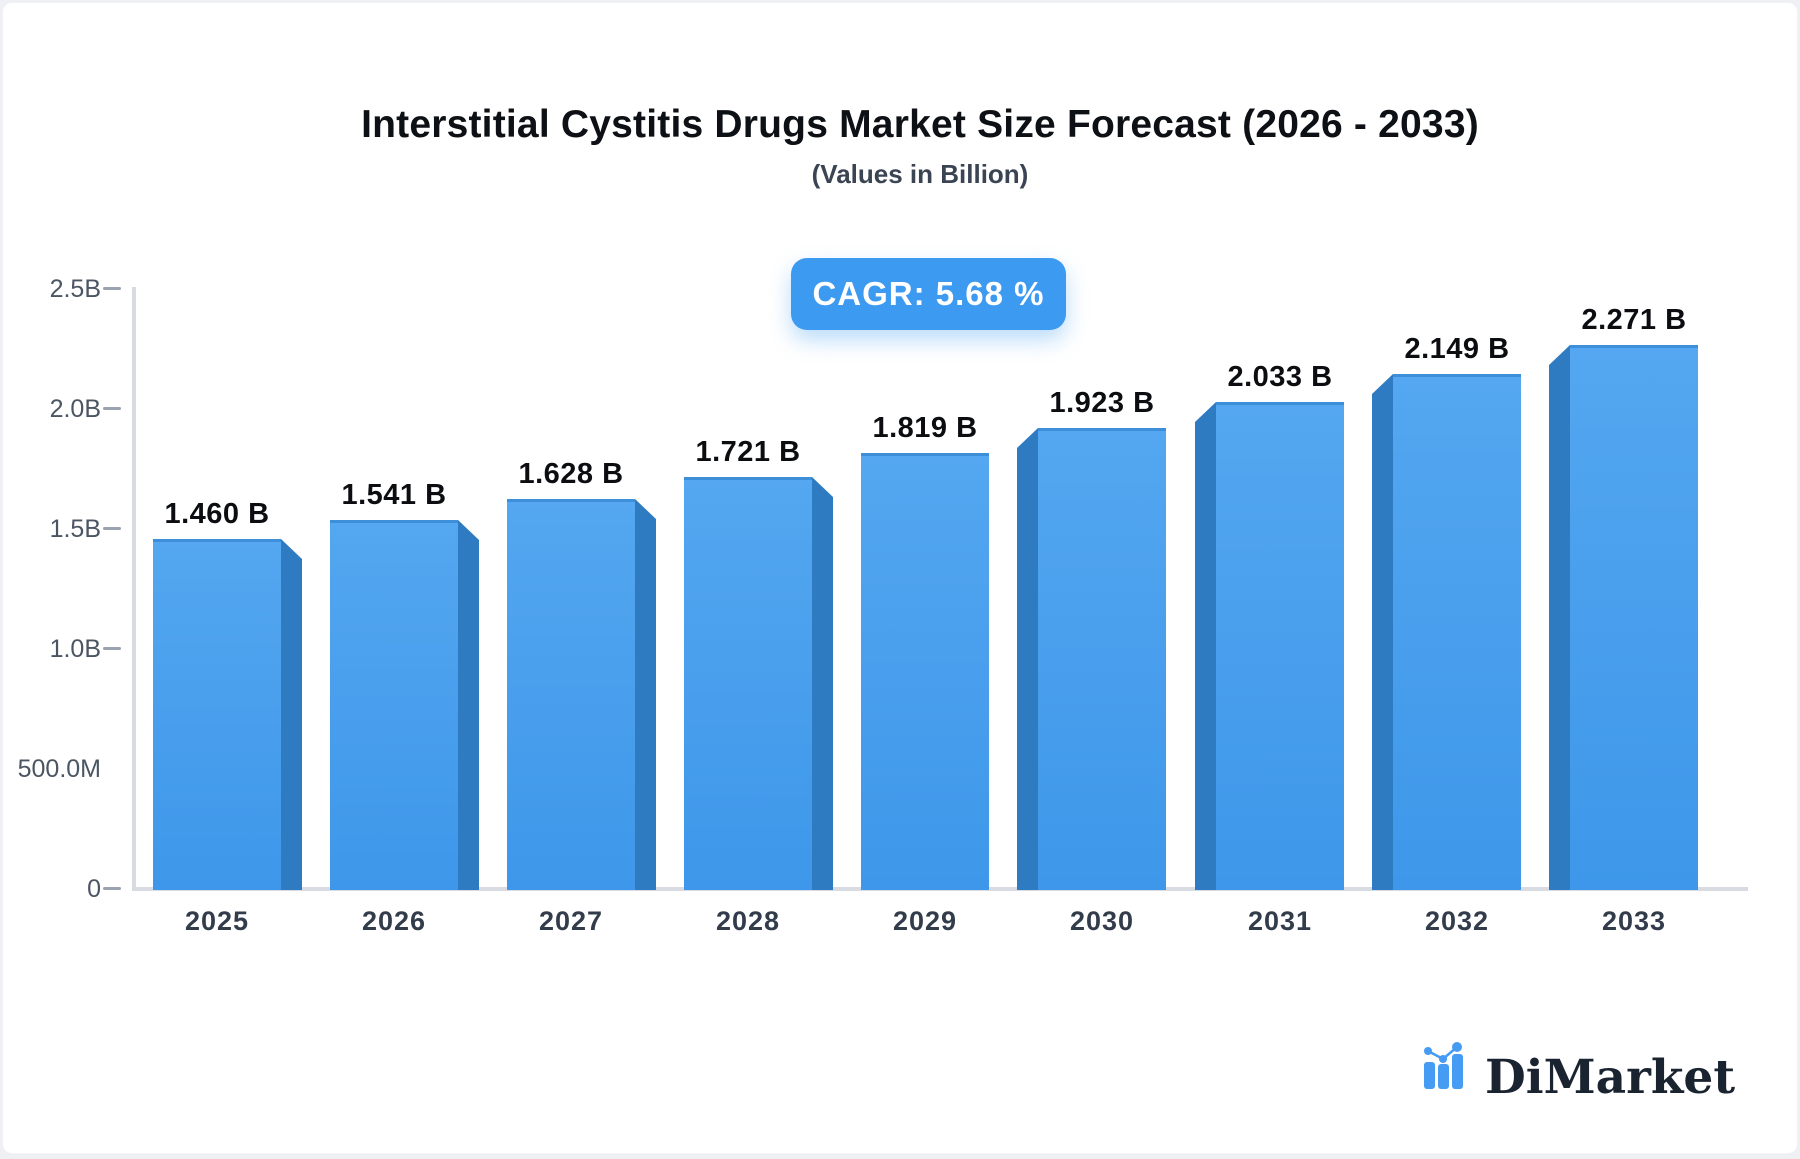  Describe the element at coordinates (1102, 403) in the screenshot. I see `bar-value-label: 1.923 B` at that location.